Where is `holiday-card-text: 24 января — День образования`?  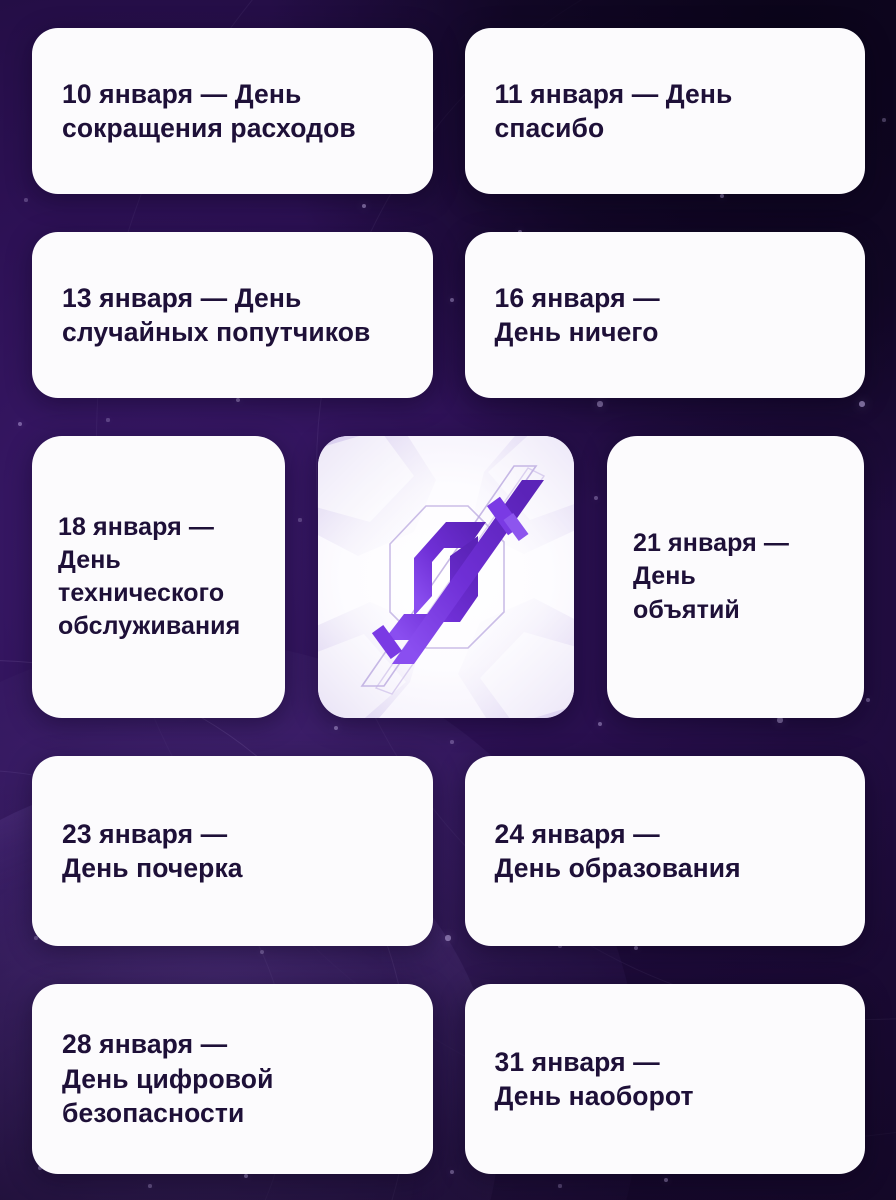 holiday-card-text: 24 января — День образования is located at coordinates (617, 850).